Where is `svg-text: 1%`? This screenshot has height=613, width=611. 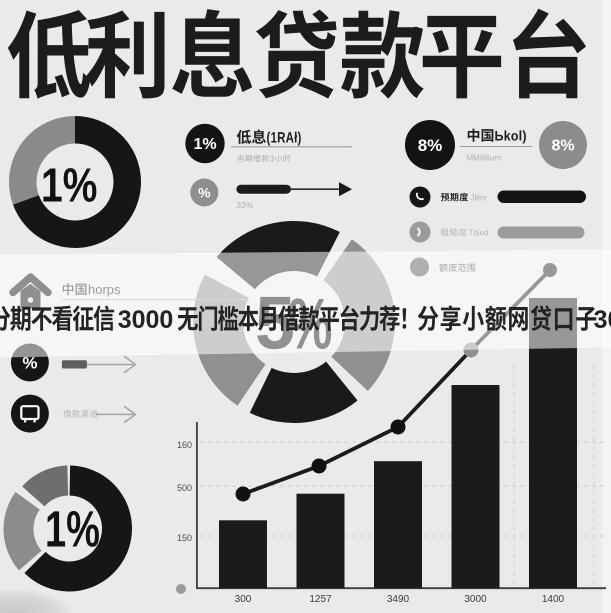
svg-text: 1% is located at coordinates (204, 144).